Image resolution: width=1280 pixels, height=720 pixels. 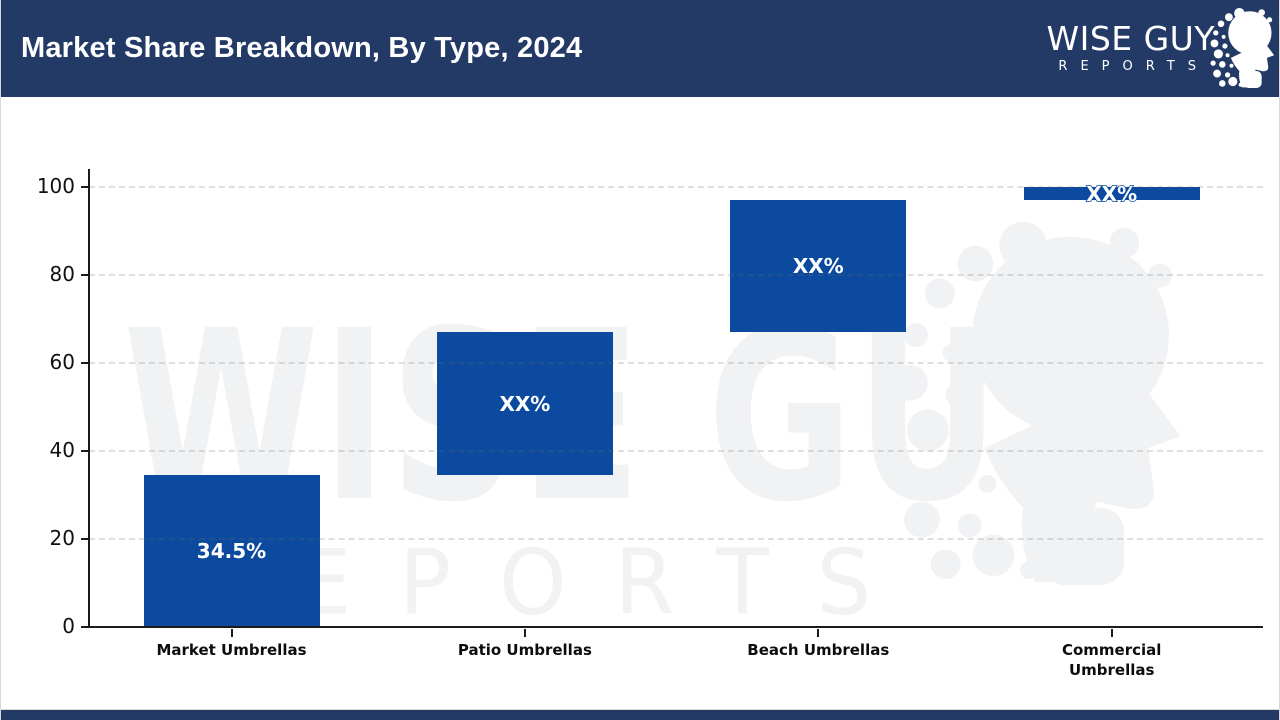 What do you see at coordinates (1130, 38) in the screenshot?
I see `logo-wordmark: WISE GUY` at bounding box center [1130, 38].